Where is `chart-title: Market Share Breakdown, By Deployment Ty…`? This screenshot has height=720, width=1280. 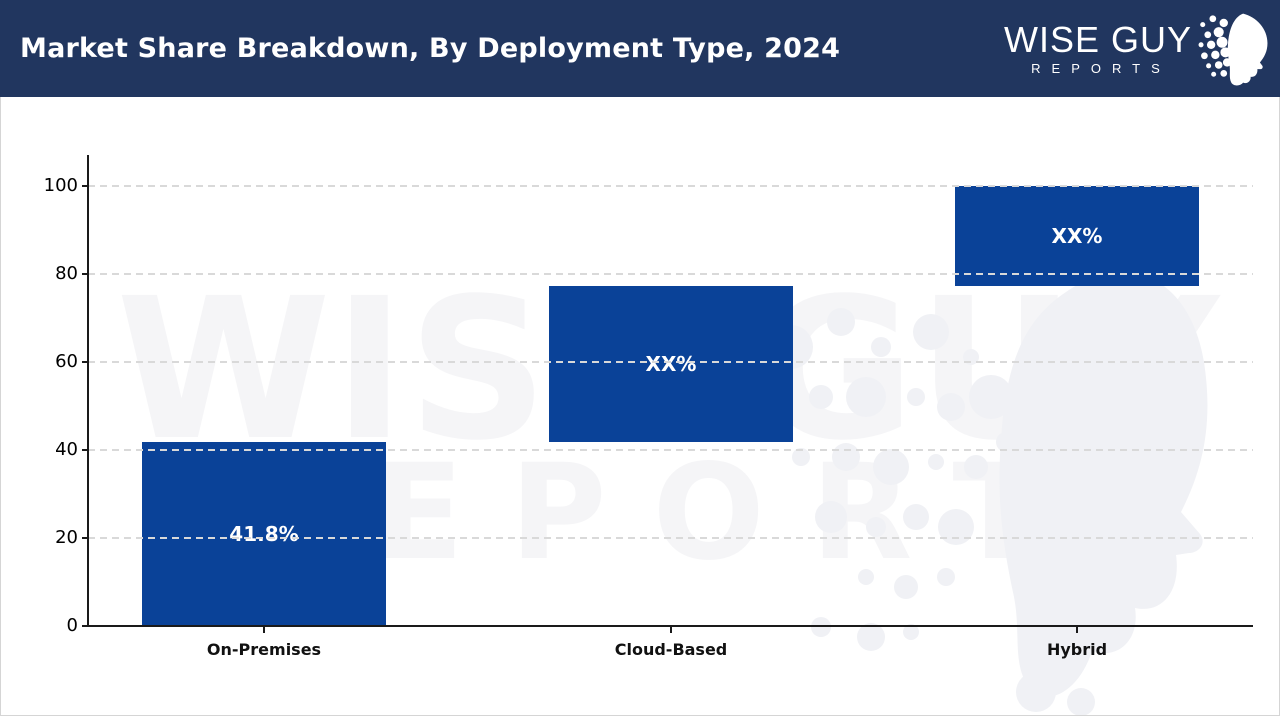
chart-title: Market Share Breakdown, By Deployment Ty… is located at coordinates (430, 48).